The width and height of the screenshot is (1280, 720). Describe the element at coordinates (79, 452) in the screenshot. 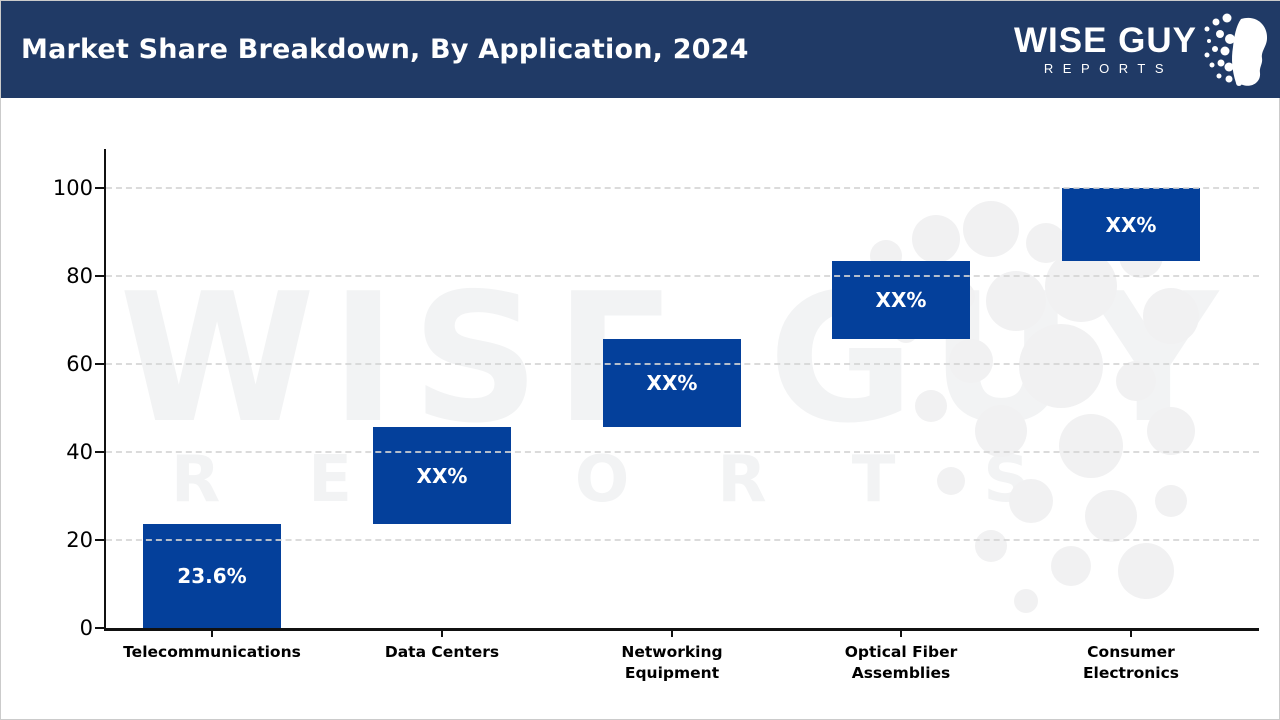

I see `y-tick-label: 40` at that location.